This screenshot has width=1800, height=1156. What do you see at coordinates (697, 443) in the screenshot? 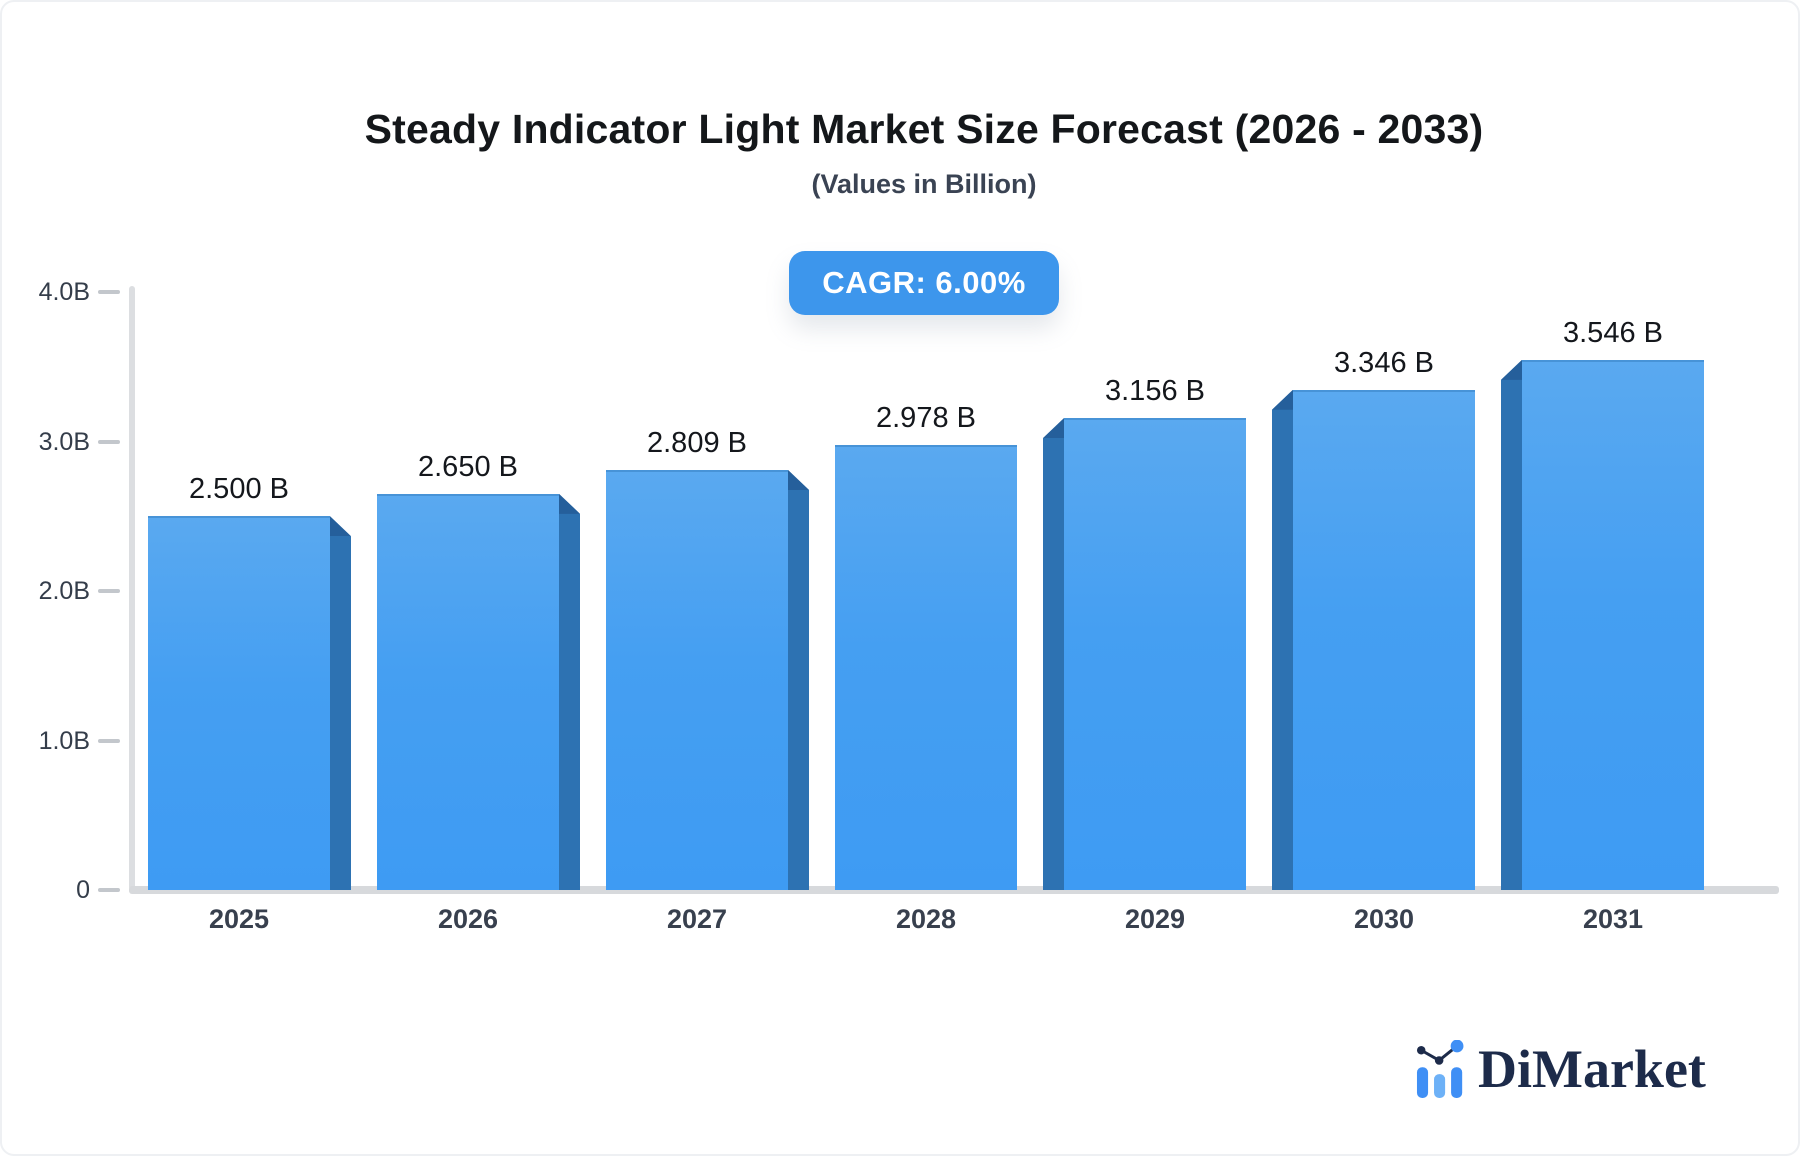
I see `bar-value-label: 2.809 B` at bounding box center [697, 443].